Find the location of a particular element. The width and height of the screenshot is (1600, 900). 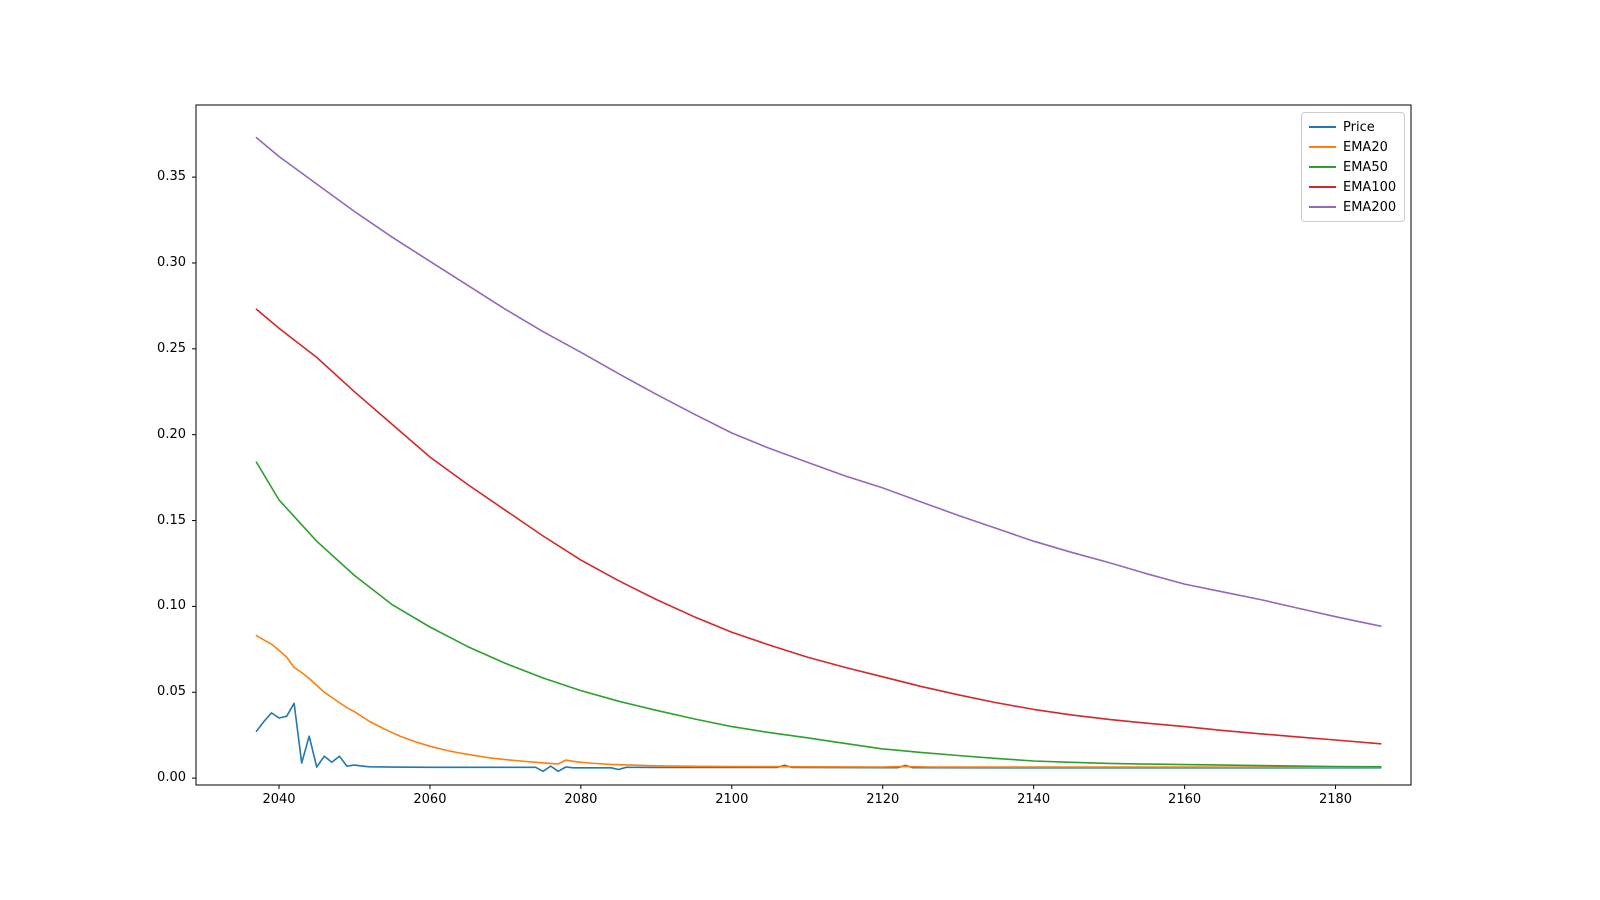

legend-label-ema50: EMA50 is located at coordinates (1365, 167).